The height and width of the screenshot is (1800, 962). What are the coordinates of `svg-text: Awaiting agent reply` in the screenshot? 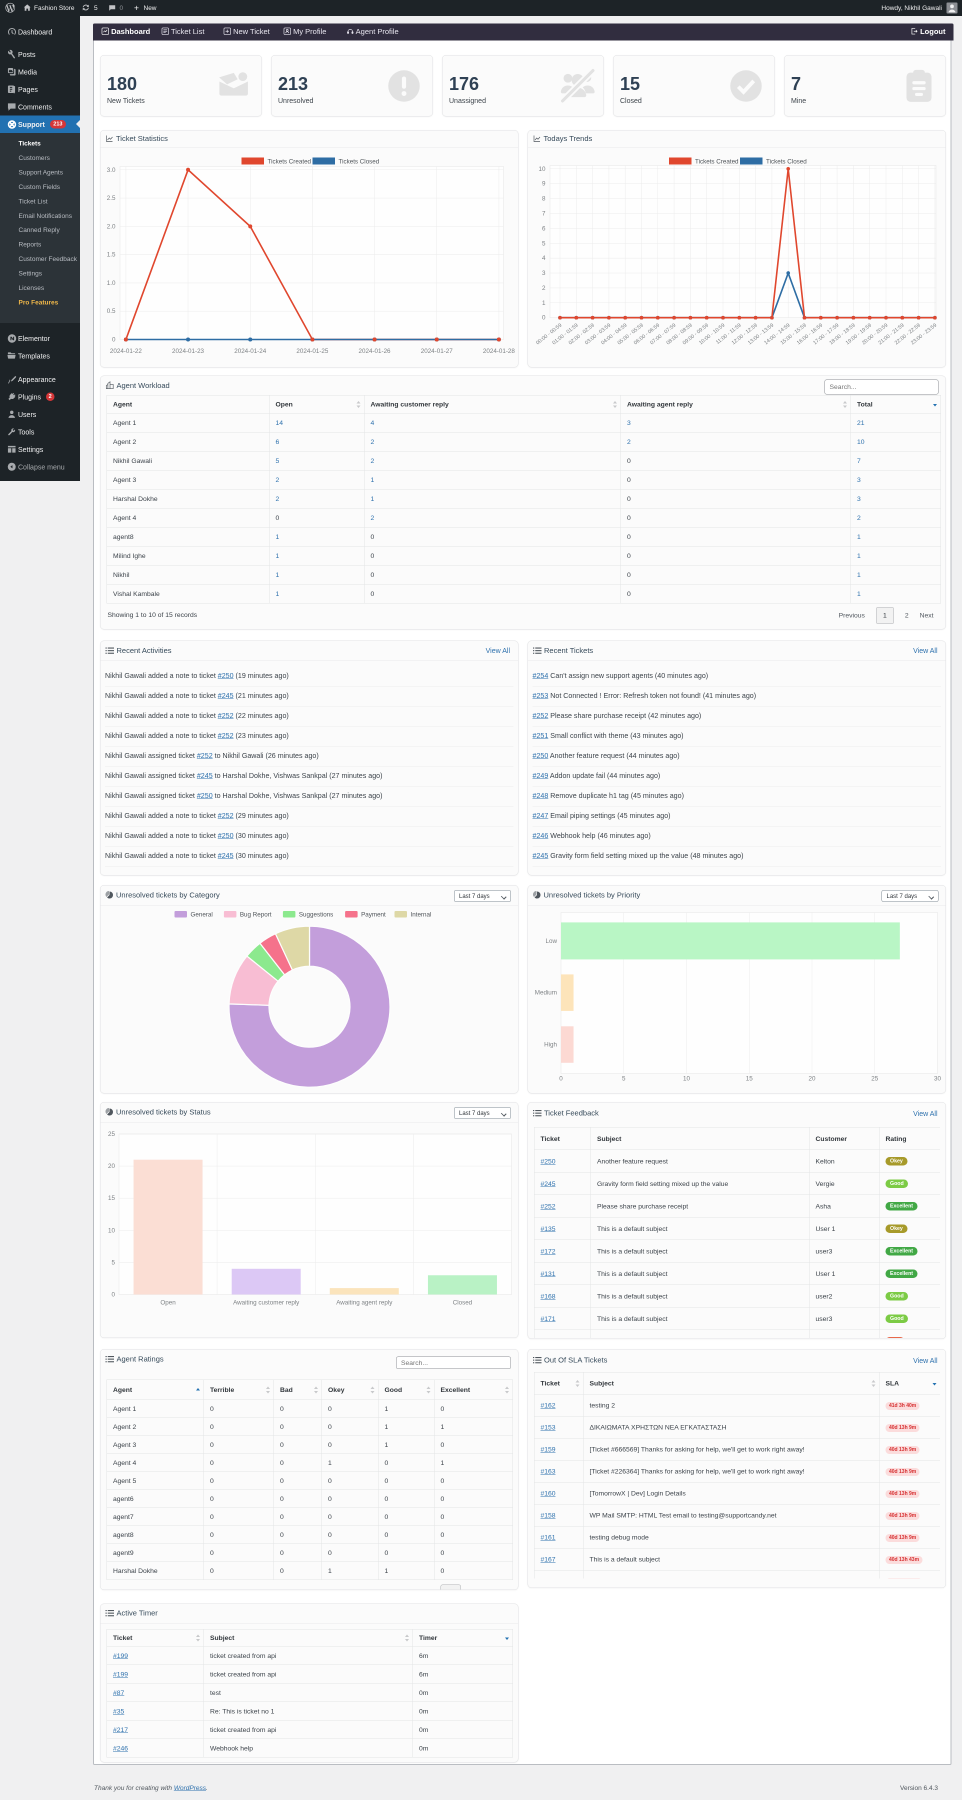 It's located at (364, 1303).